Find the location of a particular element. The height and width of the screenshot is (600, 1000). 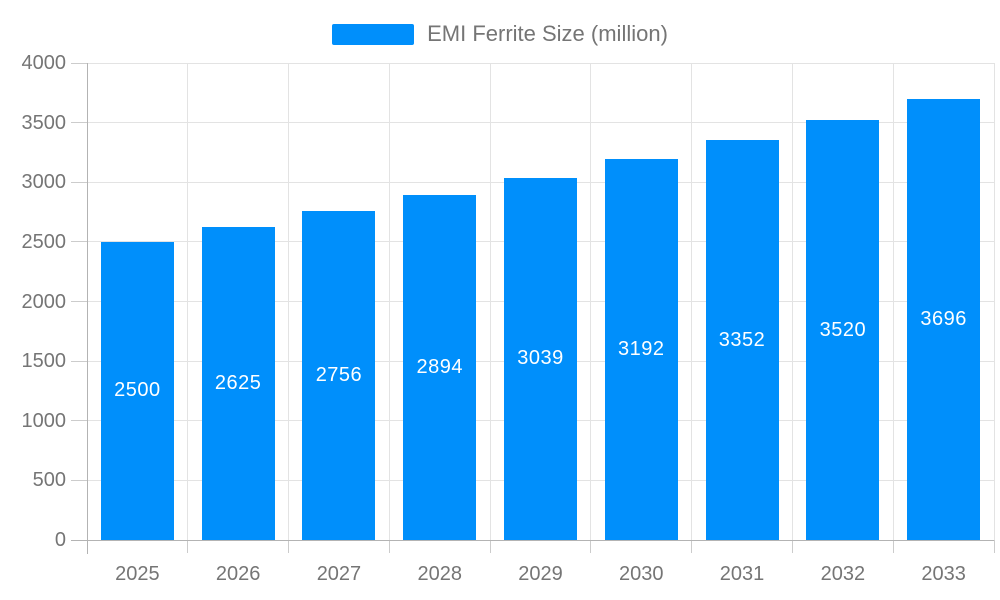

bar-2033: 3696 is located at coordinates (944, 319).